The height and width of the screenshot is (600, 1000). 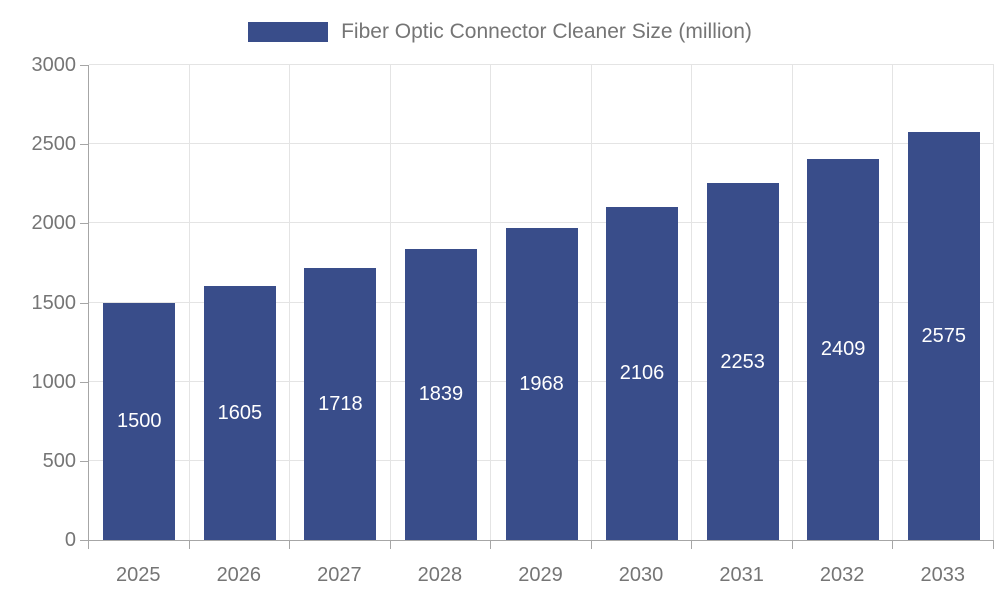 I want to click on legend-swatch-icon, so click(x=288, y=32).